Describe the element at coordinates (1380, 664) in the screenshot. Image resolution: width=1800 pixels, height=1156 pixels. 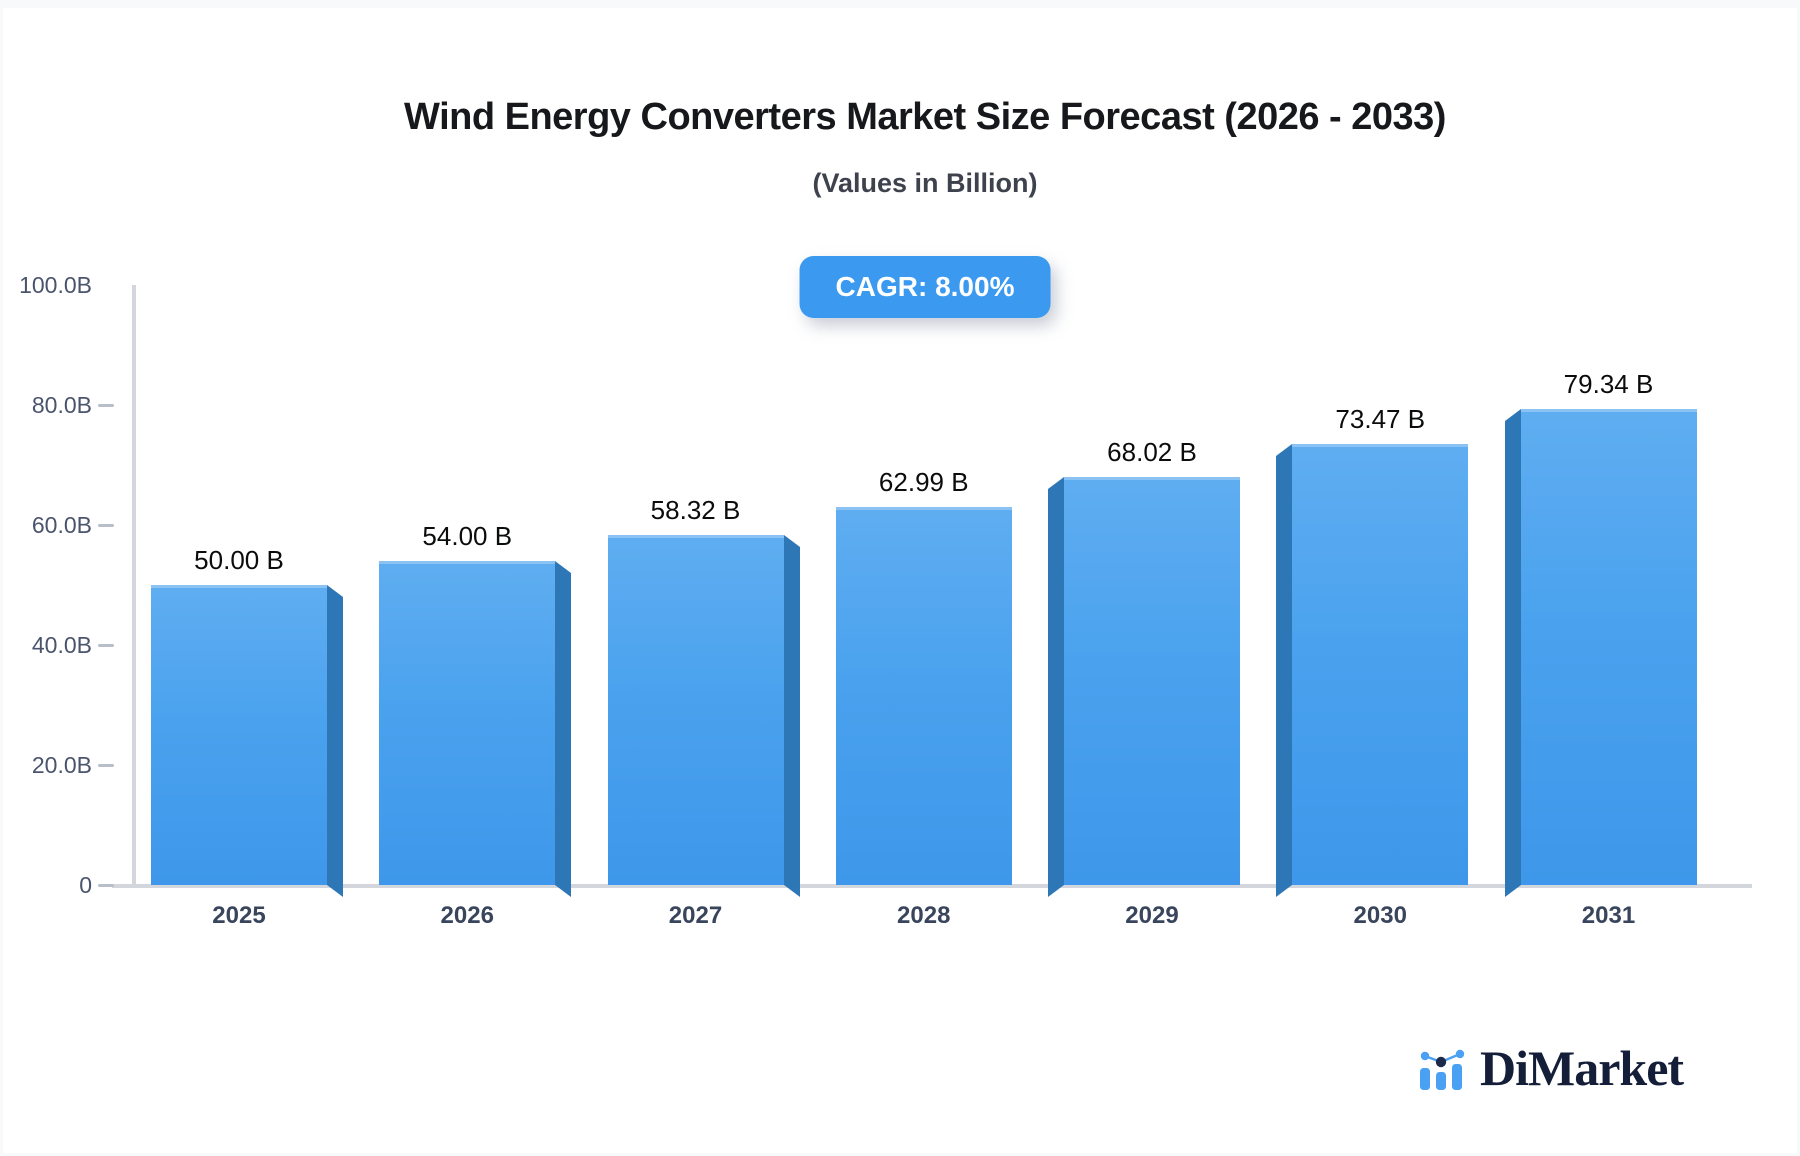
I see `bar-2030` at that location.